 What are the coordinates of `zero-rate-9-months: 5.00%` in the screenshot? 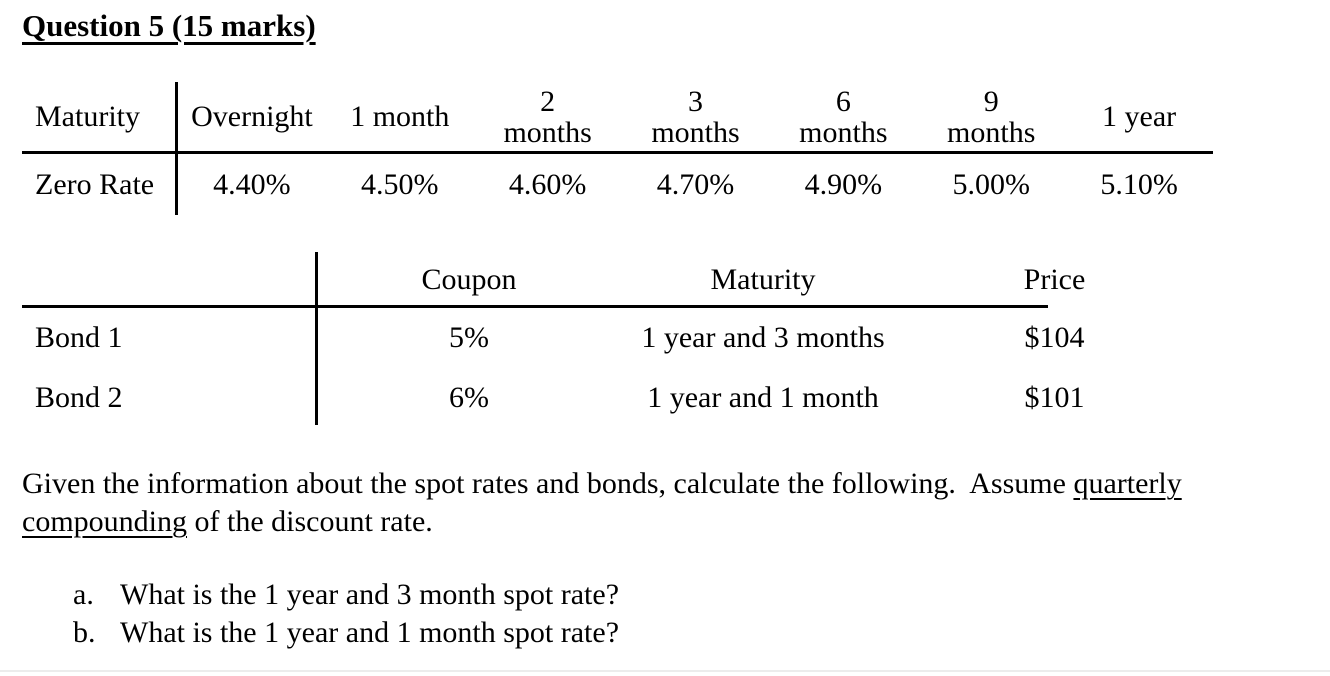 It's located at (991, 184).